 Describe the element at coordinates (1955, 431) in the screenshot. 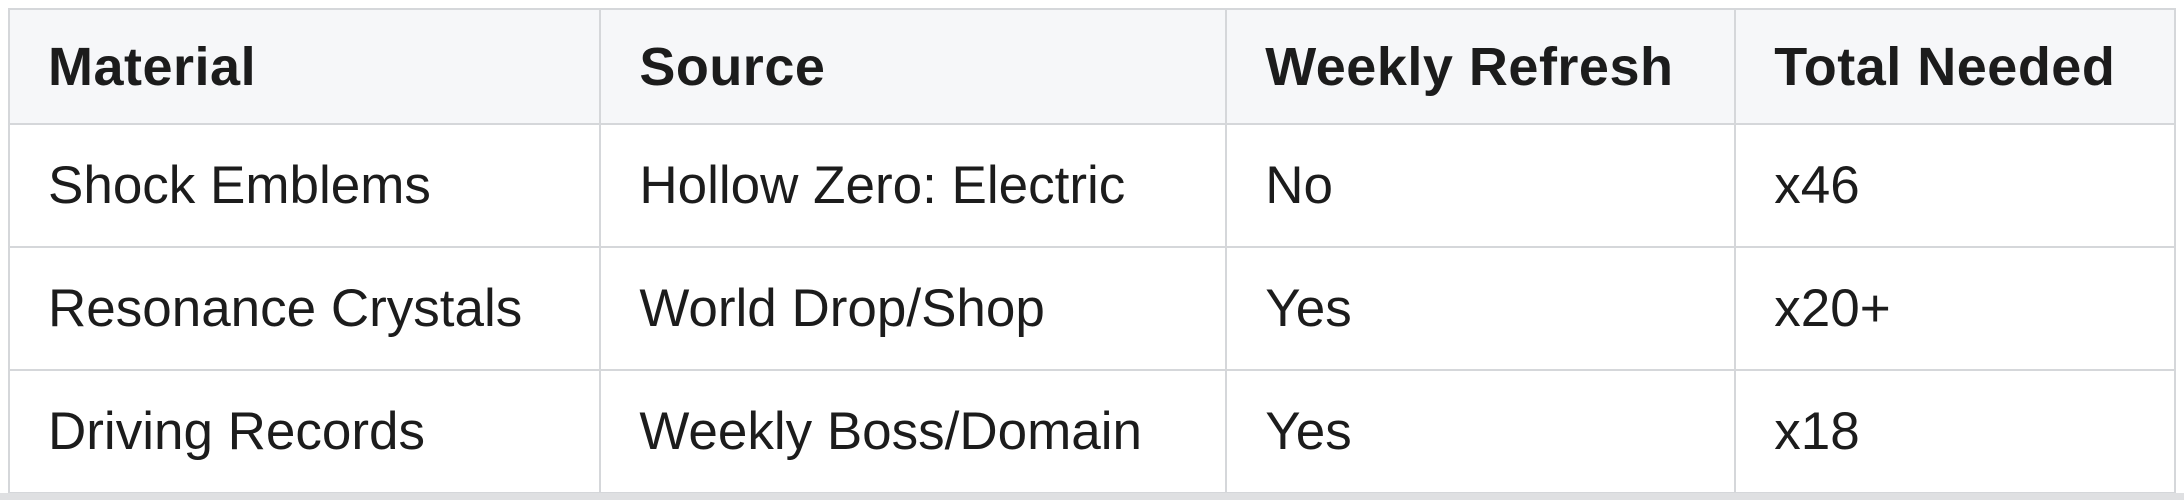

I see `cell-total-needed: x18` at that location.